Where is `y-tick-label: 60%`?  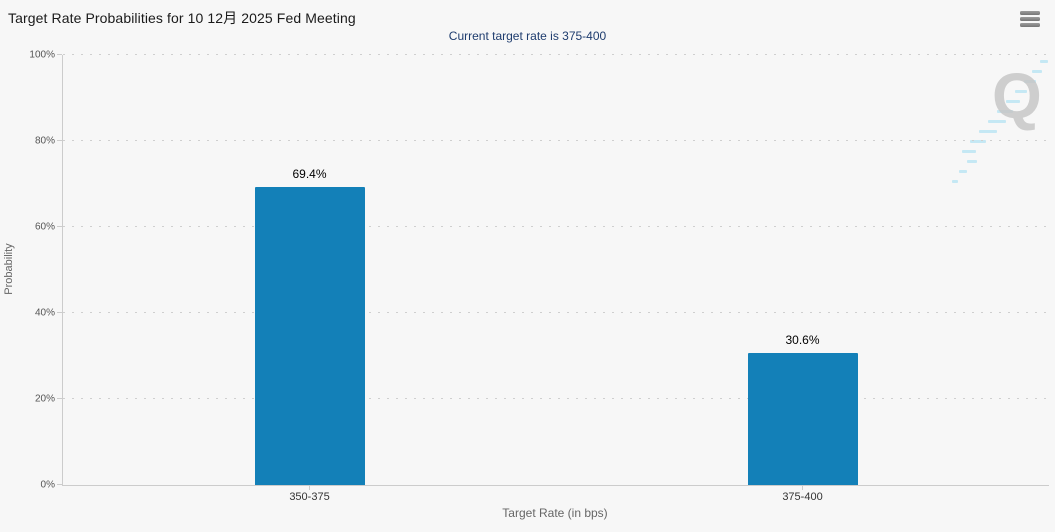
y-tick-label: 60% is located at coordinates (44, 227).